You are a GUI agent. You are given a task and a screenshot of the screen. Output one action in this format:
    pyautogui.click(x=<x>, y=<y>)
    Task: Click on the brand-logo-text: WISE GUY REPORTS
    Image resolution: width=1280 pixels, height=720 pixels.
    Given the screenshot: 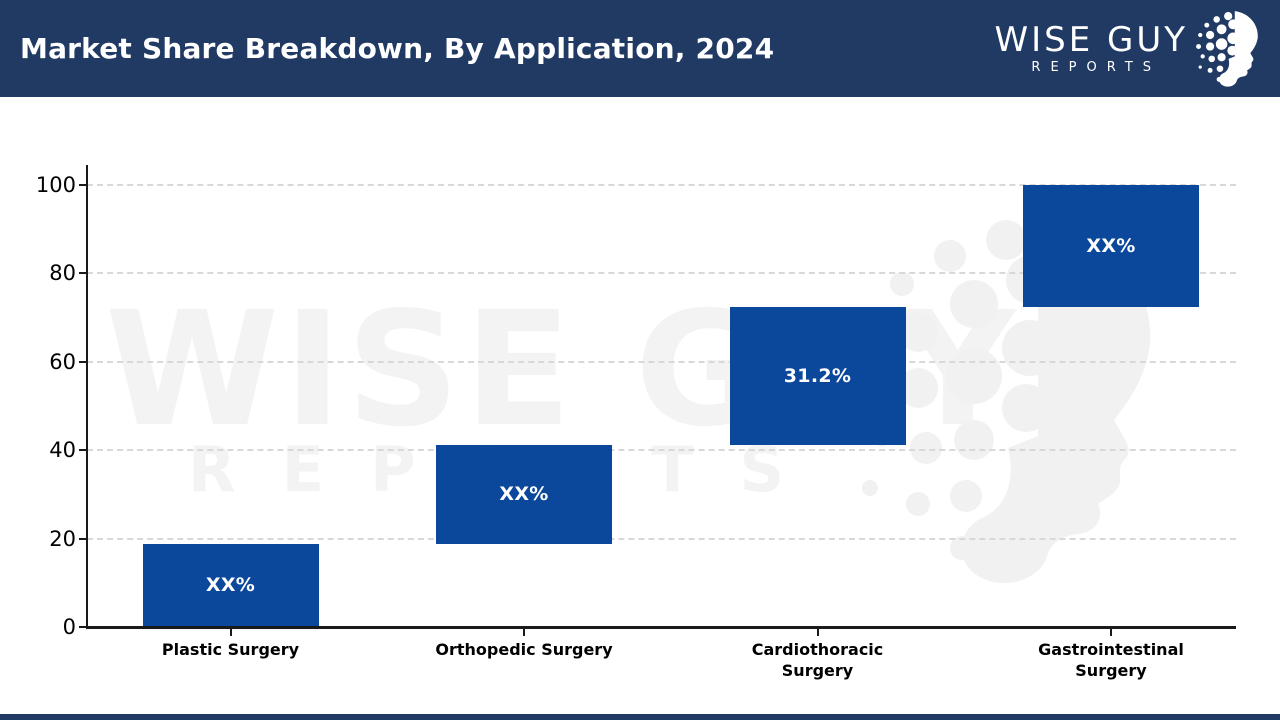 What is the action you would take?
    pyautogui.click(x=1091, y=49)
    